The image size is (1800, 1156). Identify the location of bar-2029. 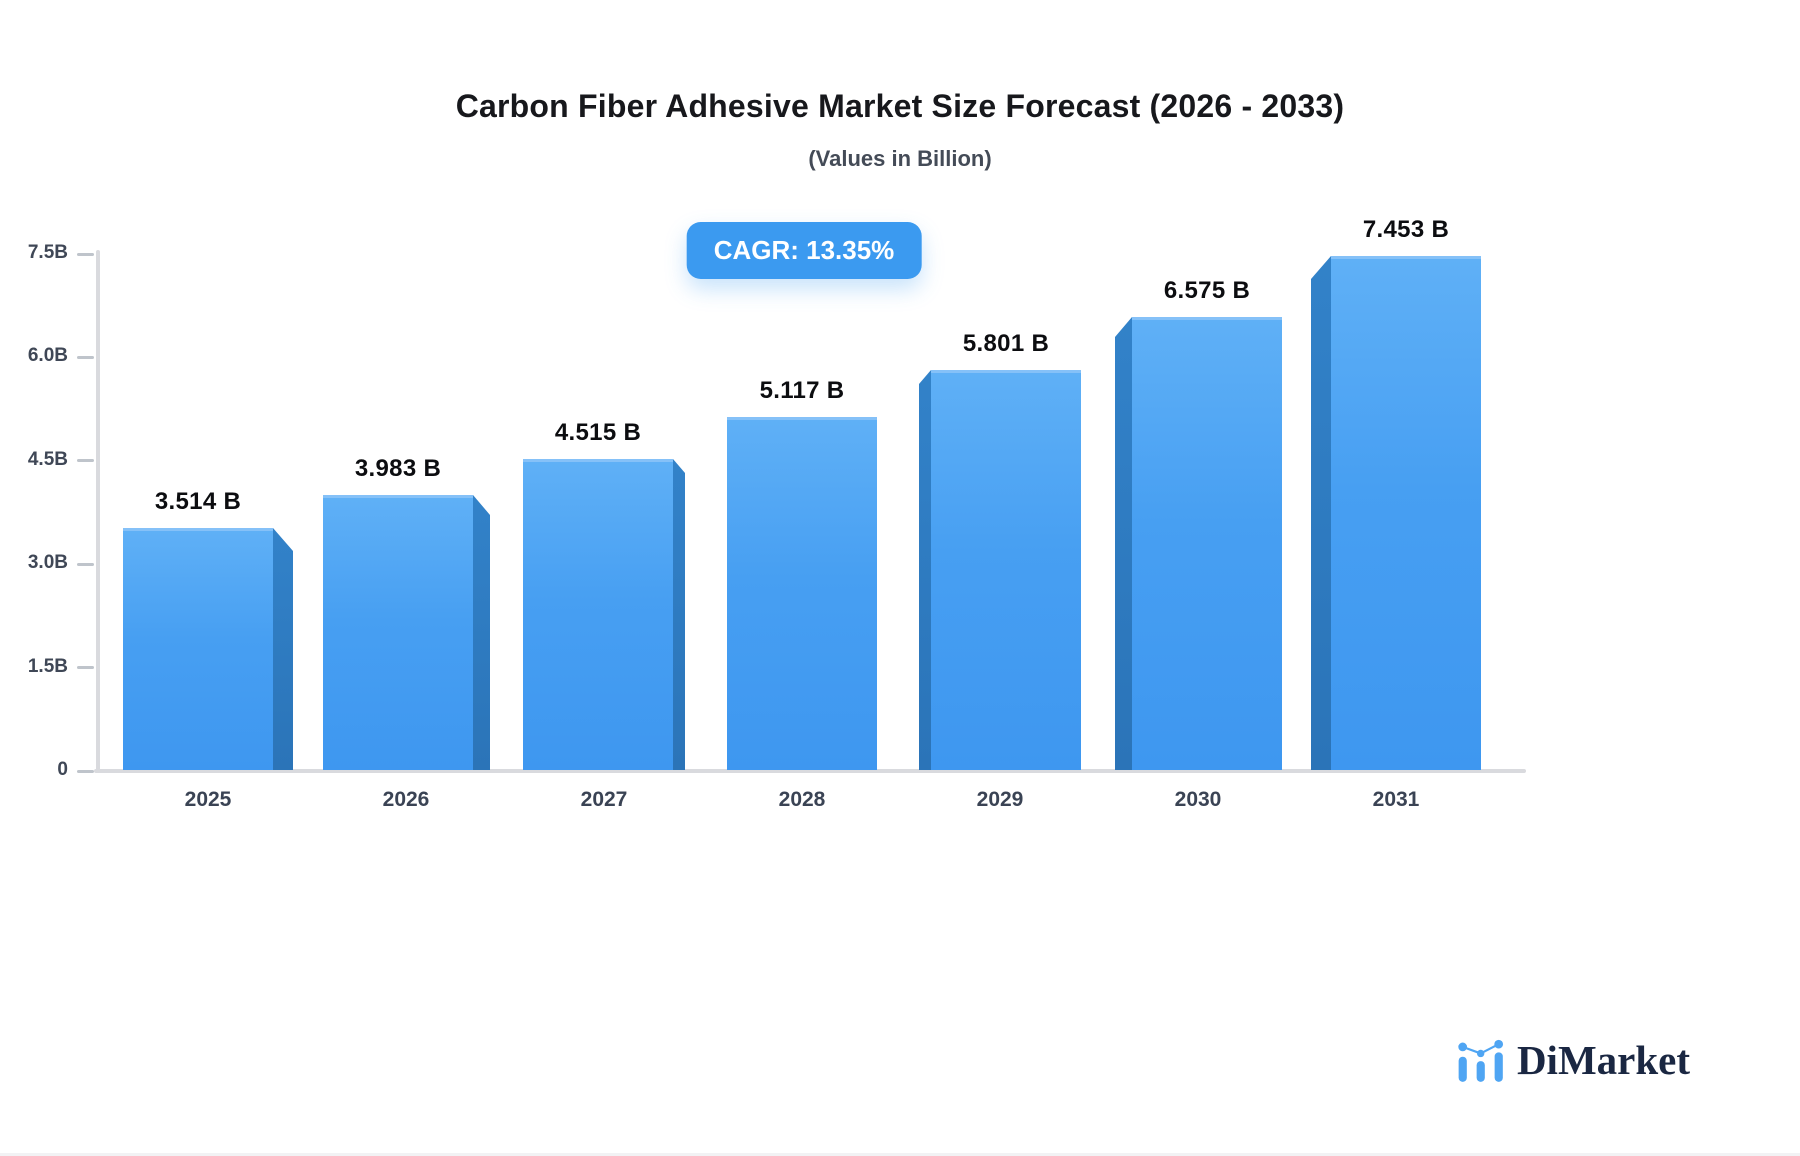
(1000, 570).